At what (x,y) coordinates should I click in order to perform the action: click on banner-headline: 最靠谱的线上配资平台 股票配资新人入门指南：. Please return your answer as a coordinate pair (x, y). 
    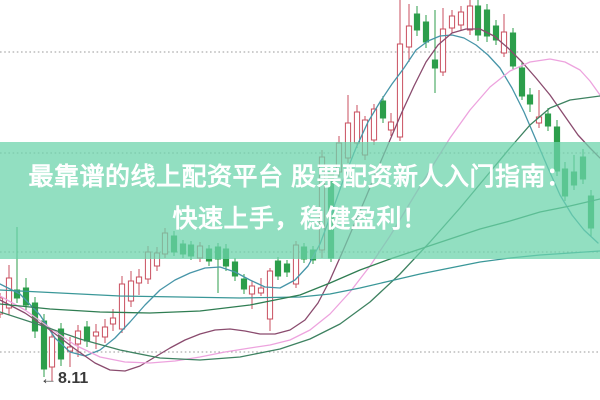
    Looking at the image, I should click on (300, 177).